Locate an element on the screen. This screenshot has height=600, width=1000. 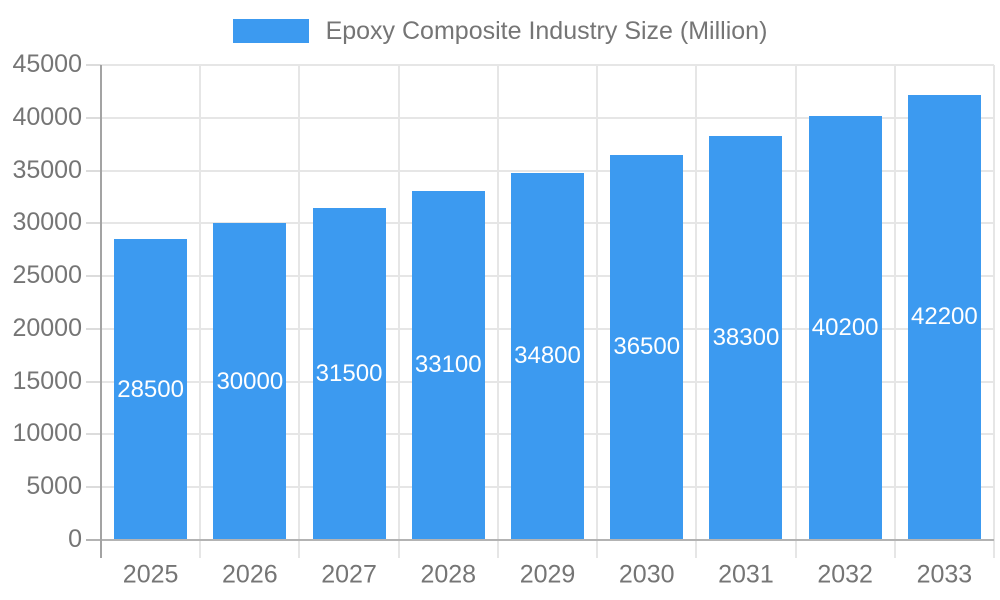
y-axis-label: 45000 is located at coordinates (47, 63).